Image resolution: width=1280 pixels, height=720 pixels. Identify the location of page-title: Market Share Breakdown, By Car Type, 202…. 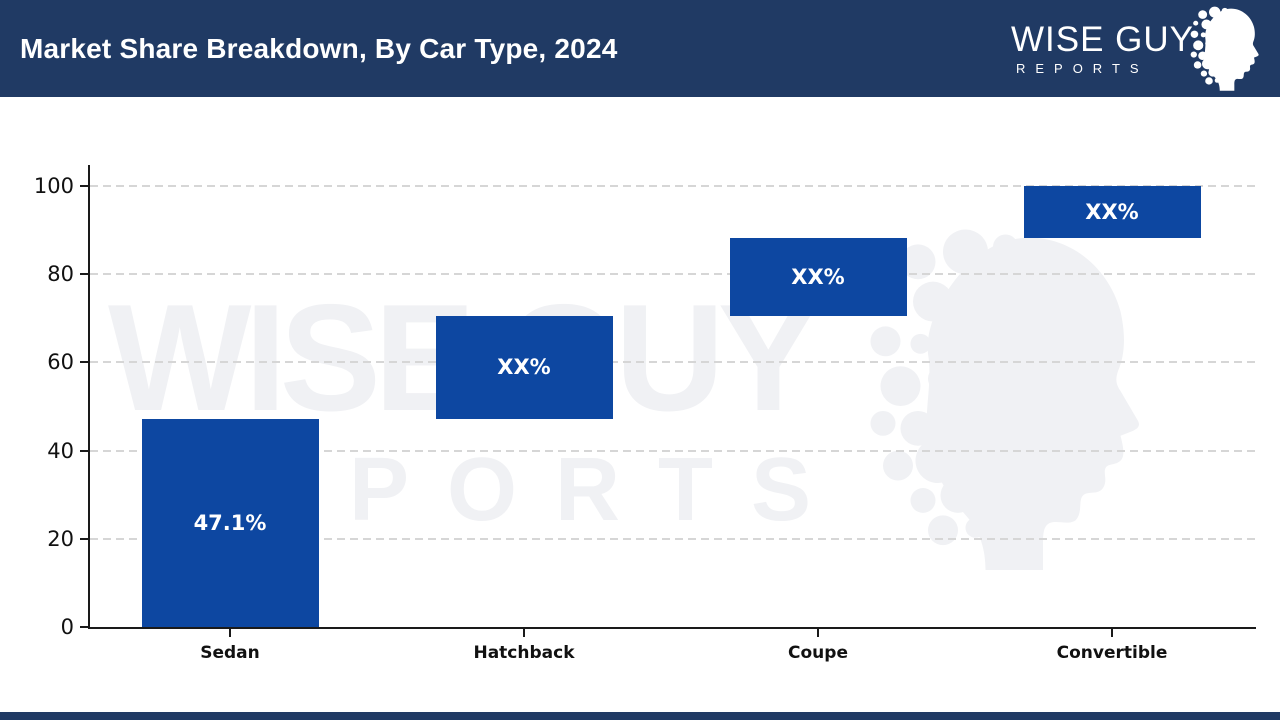
(319, 48).